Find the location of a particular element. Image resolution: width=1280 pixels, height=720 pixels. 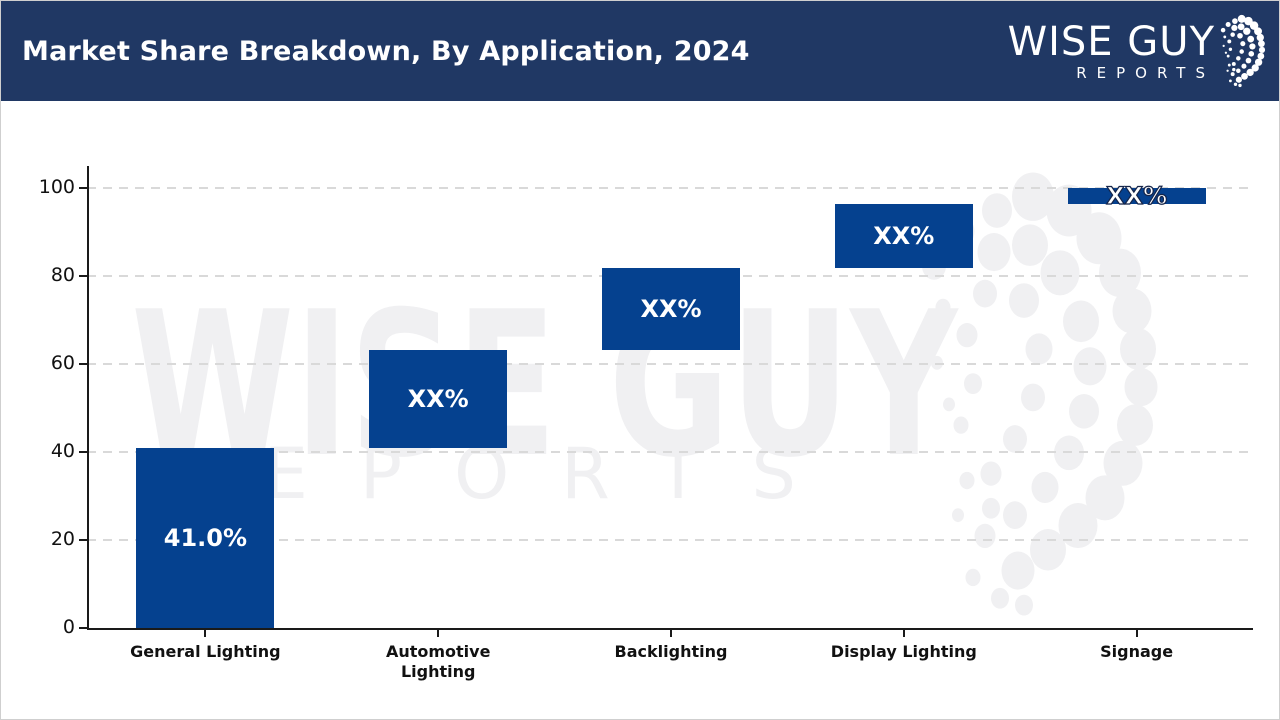

logo-text: WISE GUY REPORTS is located at coordinates (1111, 51).